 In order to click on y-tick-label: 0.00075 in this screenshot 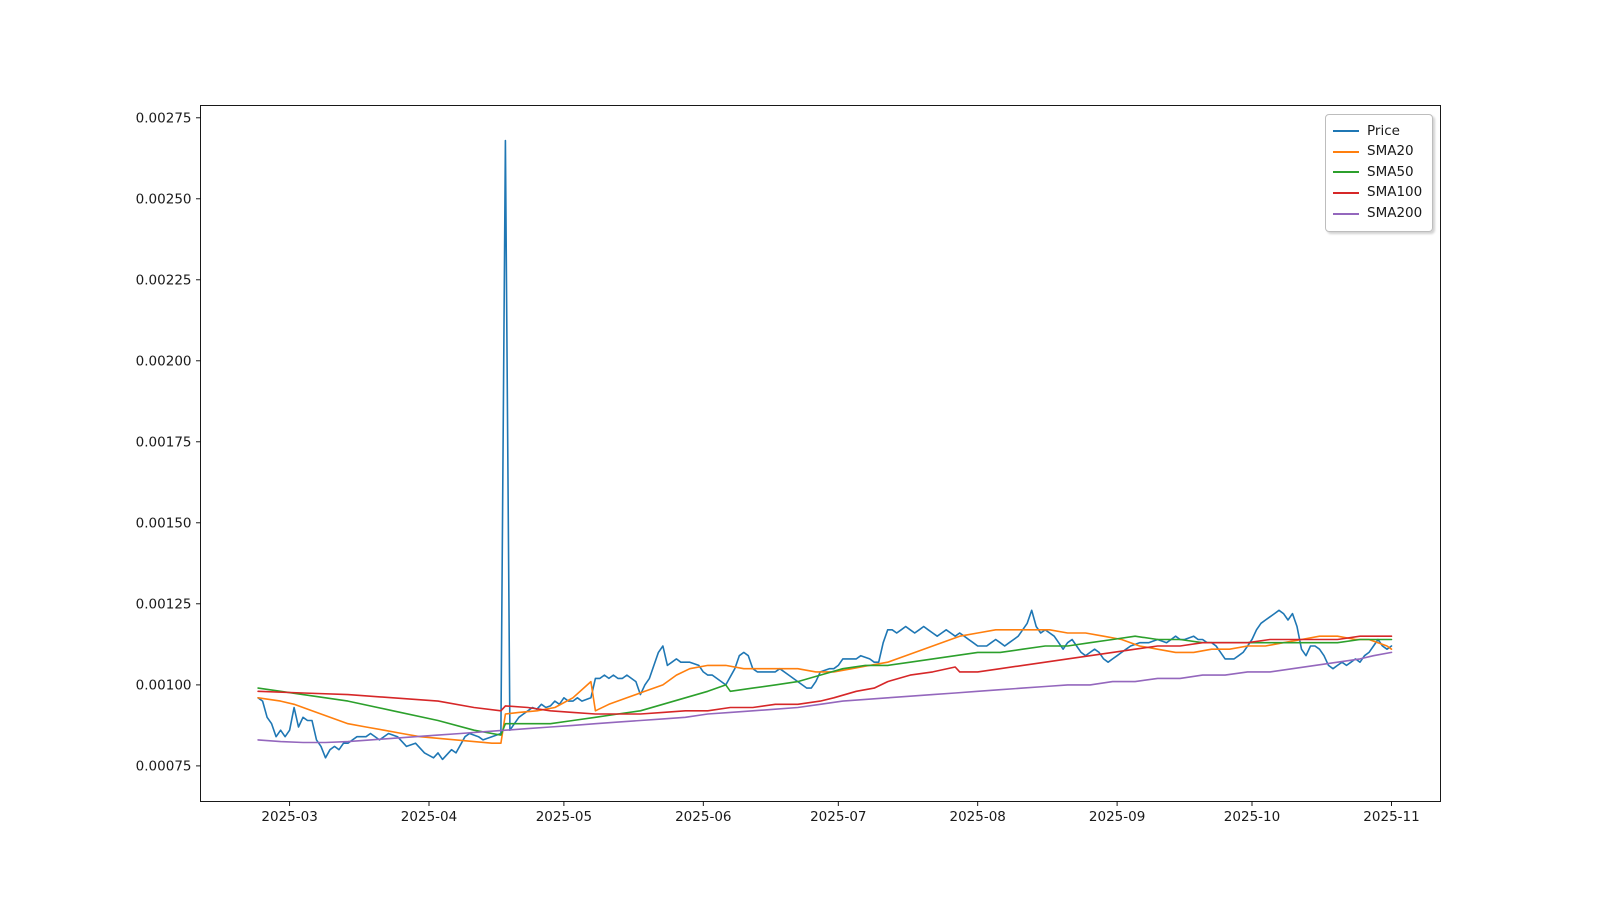, I will do `click(164, 766)`.